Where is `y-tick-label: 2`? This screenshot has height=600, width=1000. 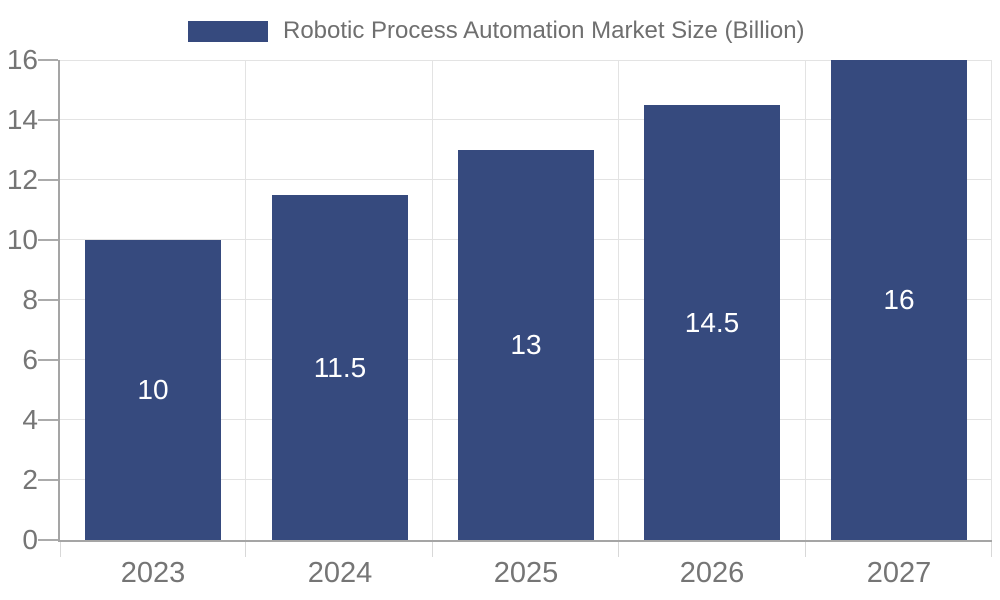 y-tick-label: 2 is located at coordinates (30, 479).